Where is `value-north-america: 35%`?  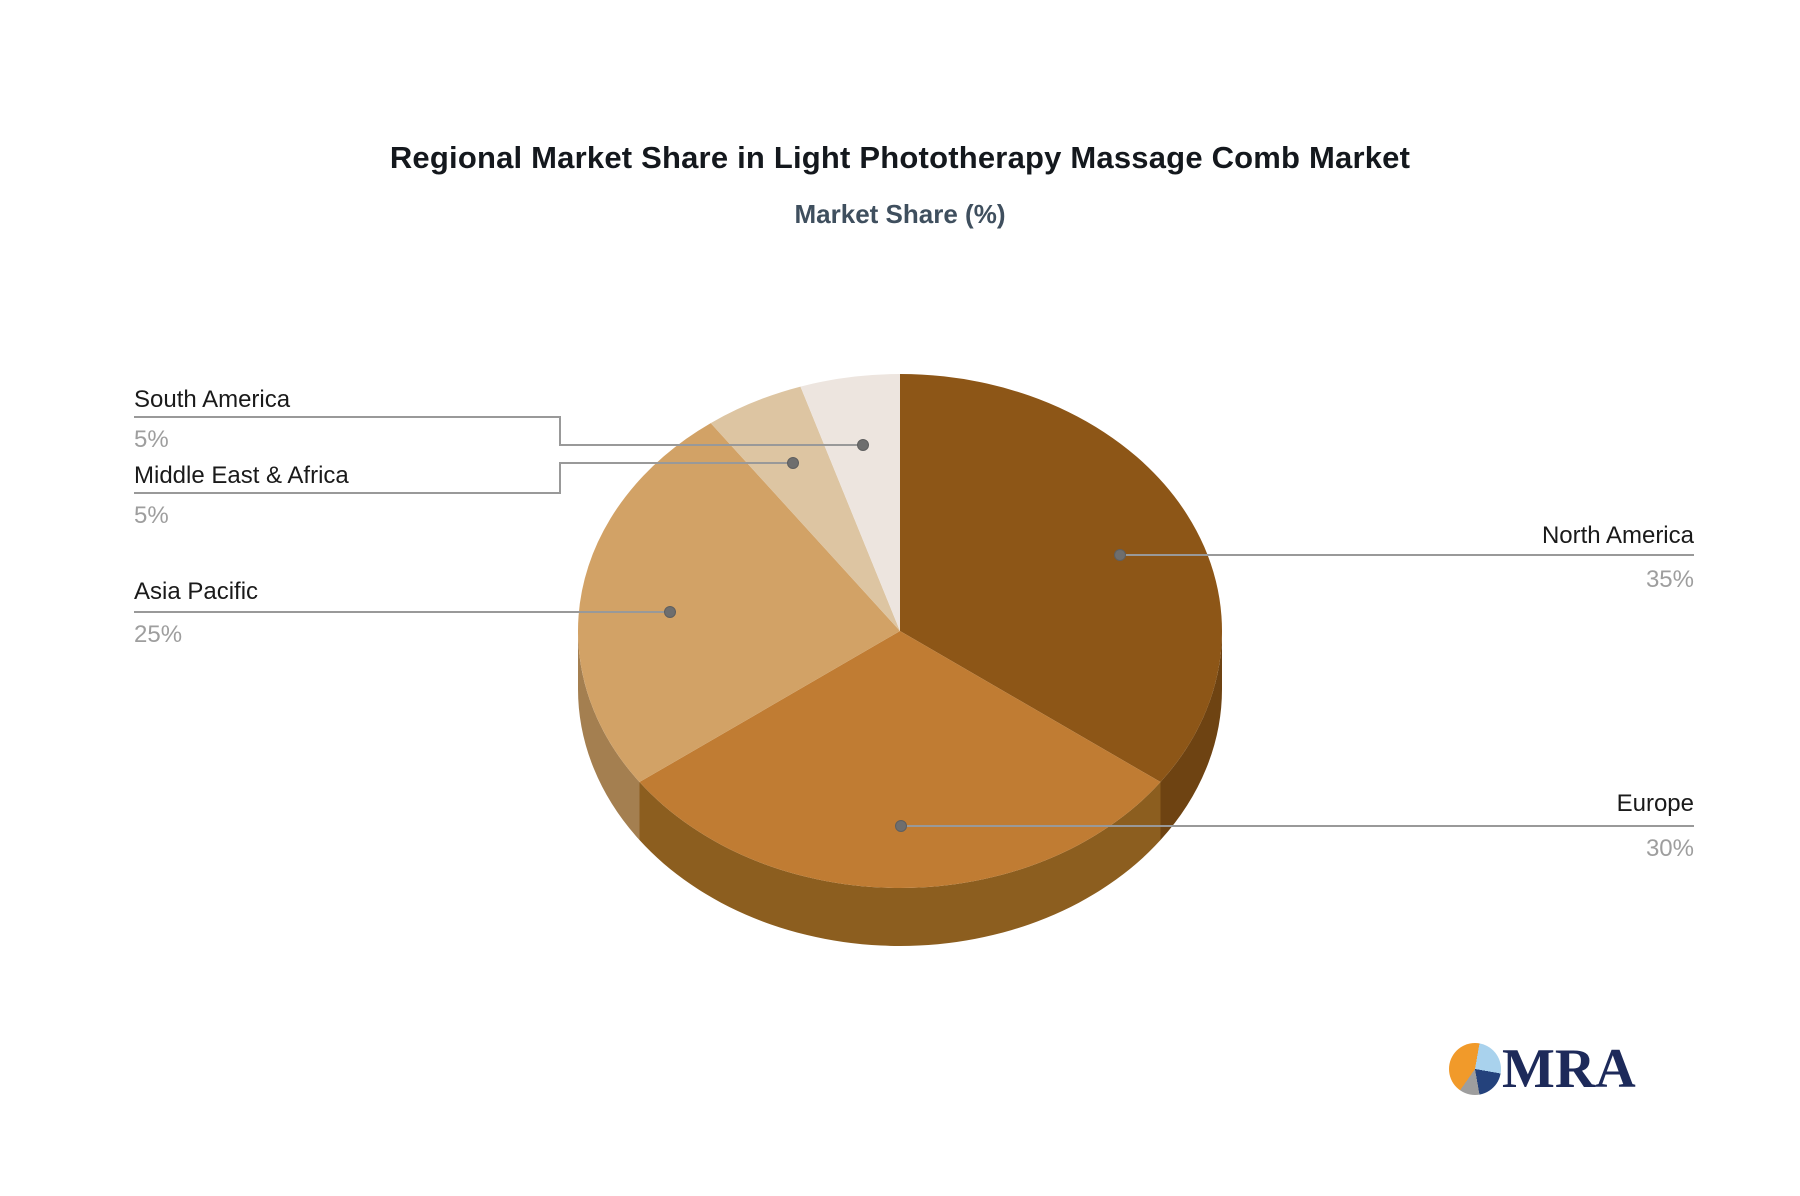 value-north-america: 35% is located at coordinates (1669, 579).